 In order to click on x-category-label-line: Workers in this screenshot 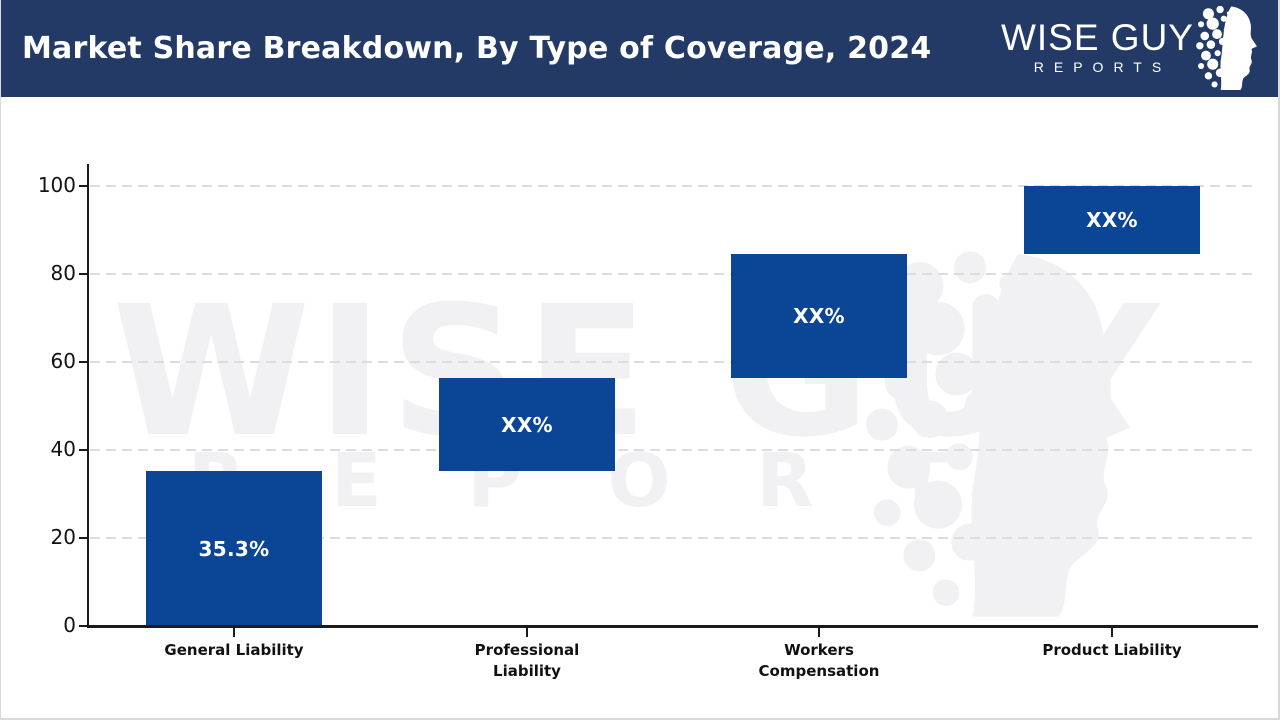, I will do `click(819, 650)`.